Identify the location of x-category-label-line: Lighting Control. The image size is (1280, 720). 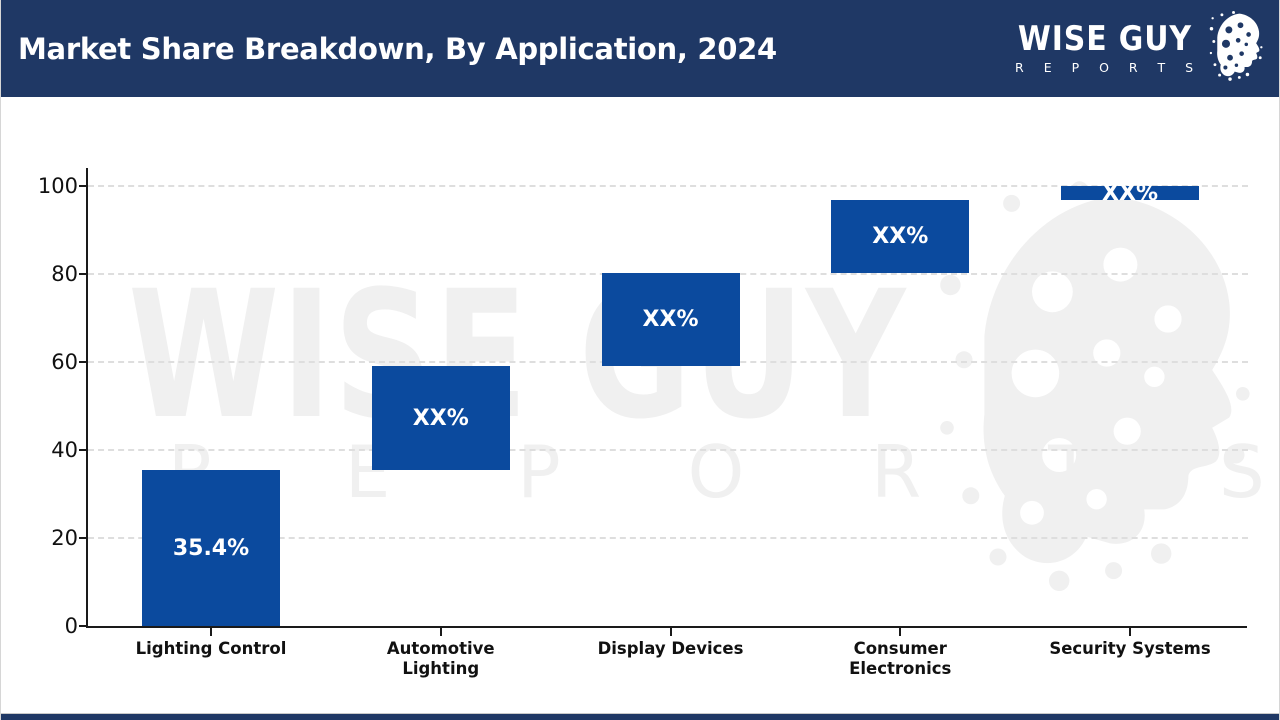
(211, 648).